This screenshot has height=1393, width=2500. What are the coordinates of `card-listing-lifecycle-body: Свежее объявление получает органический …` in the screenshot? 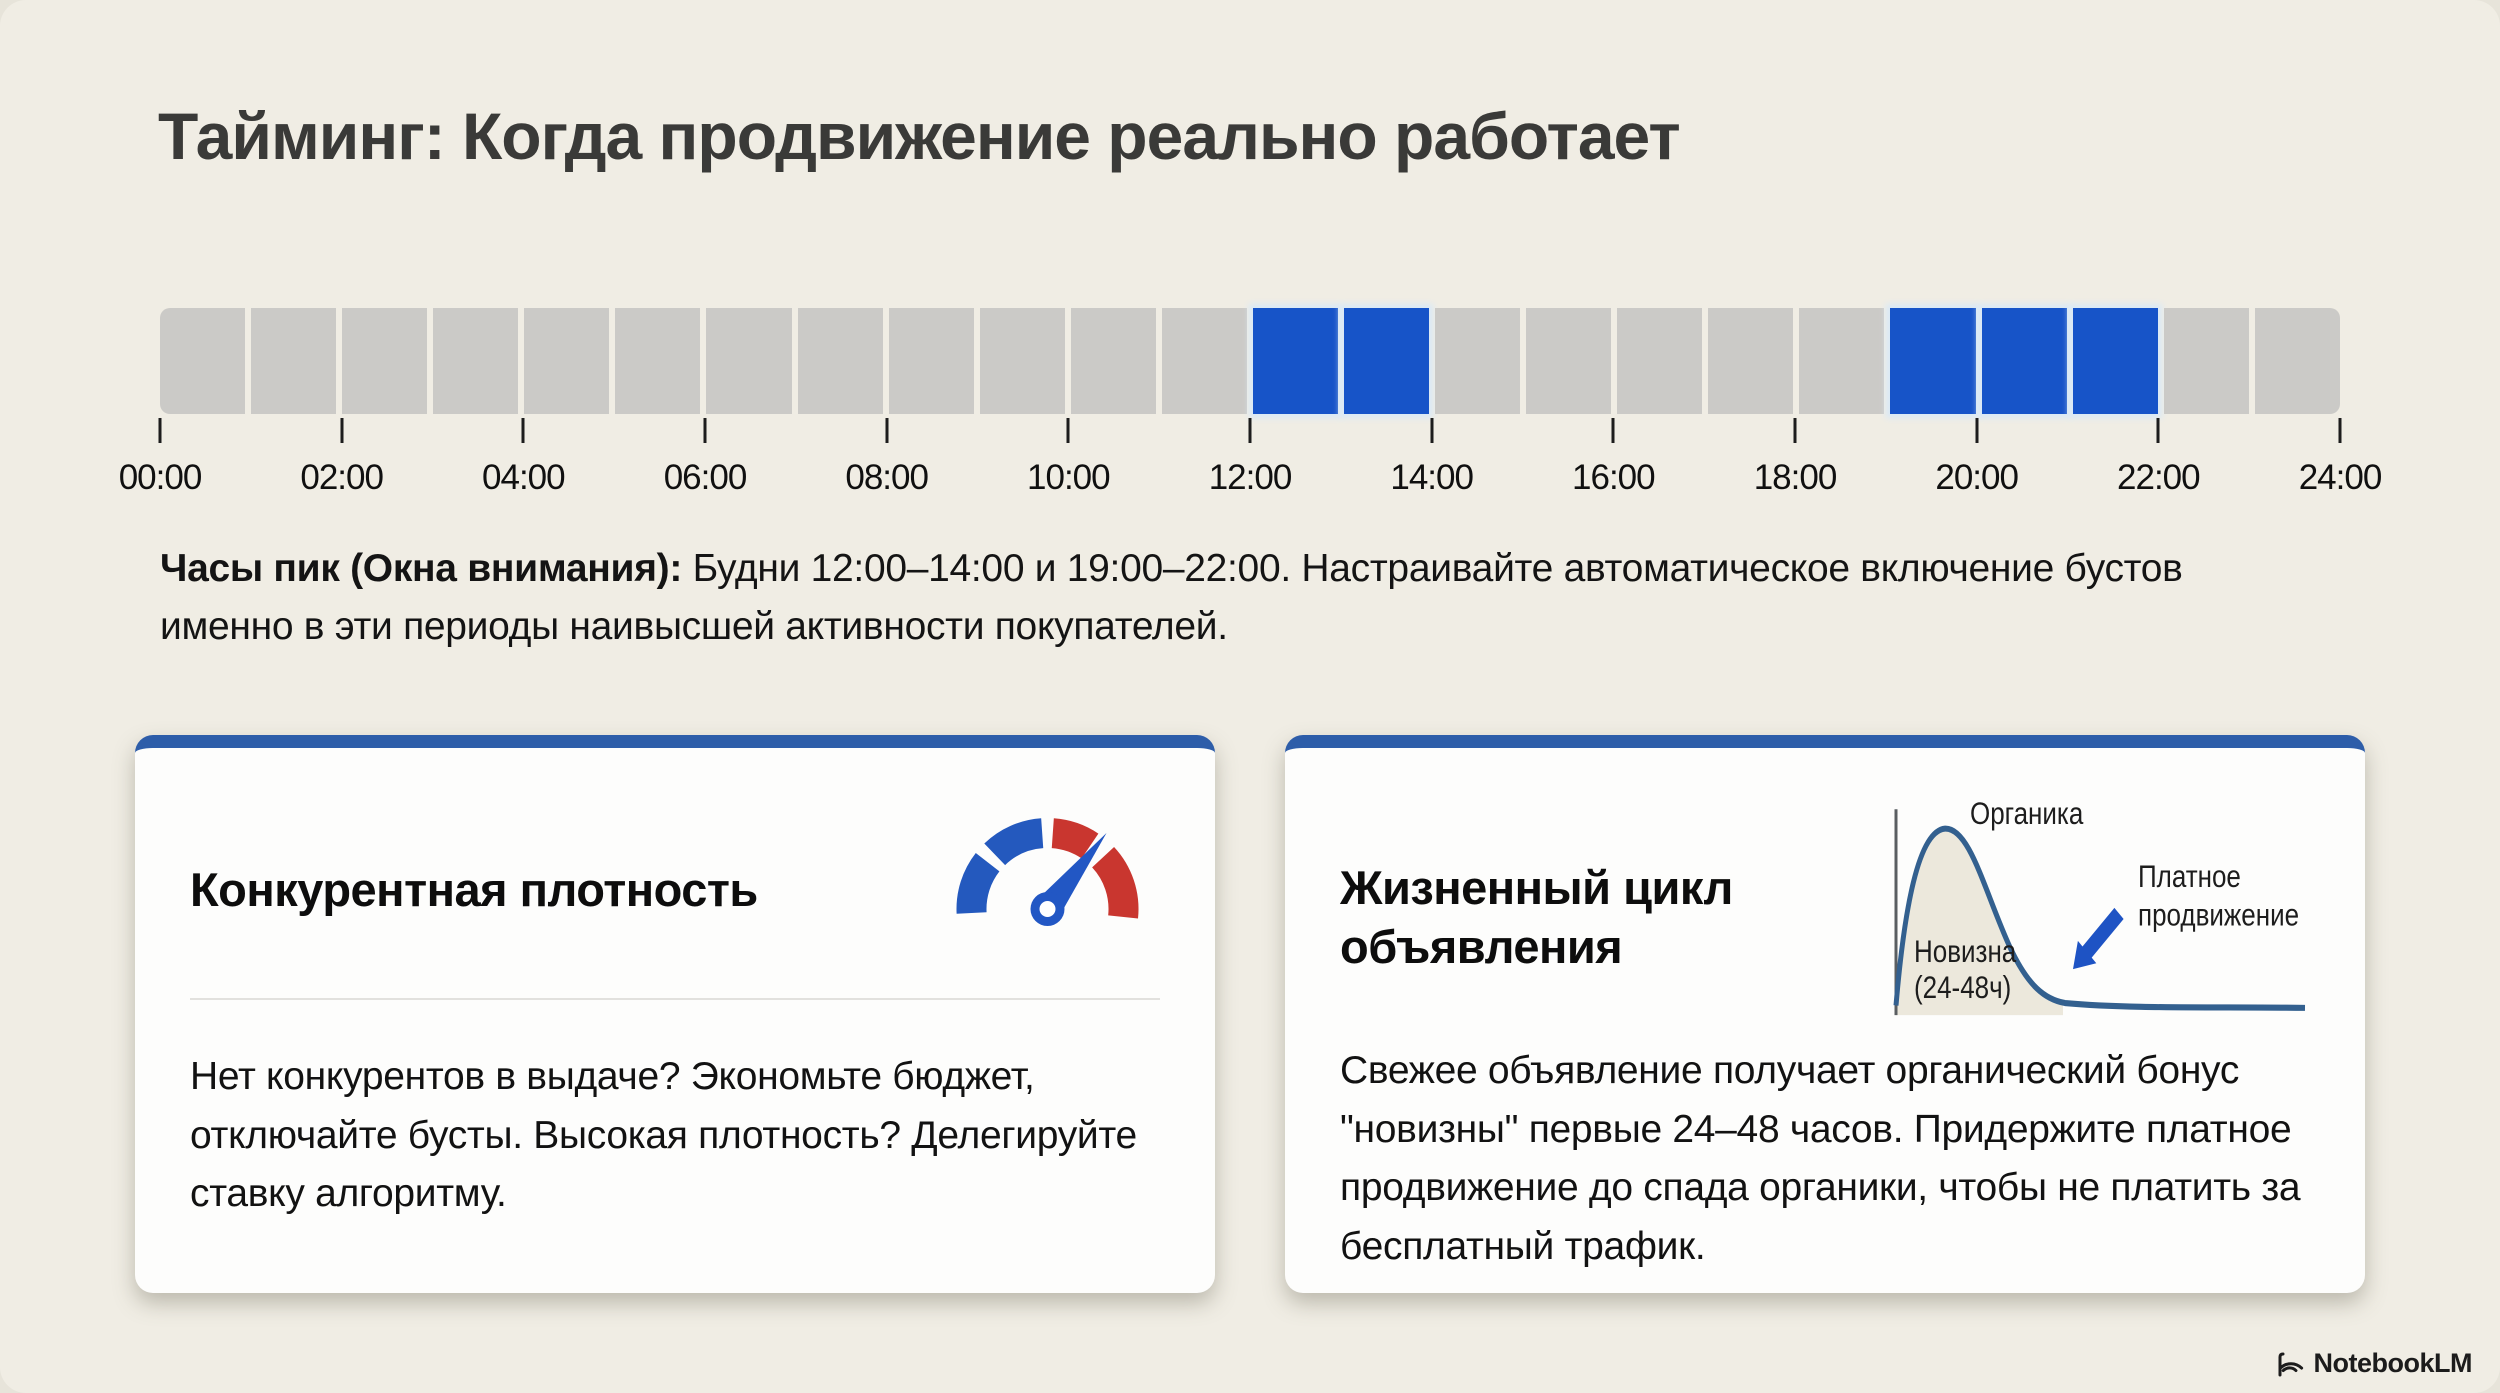 It's located at (1820, 1158).